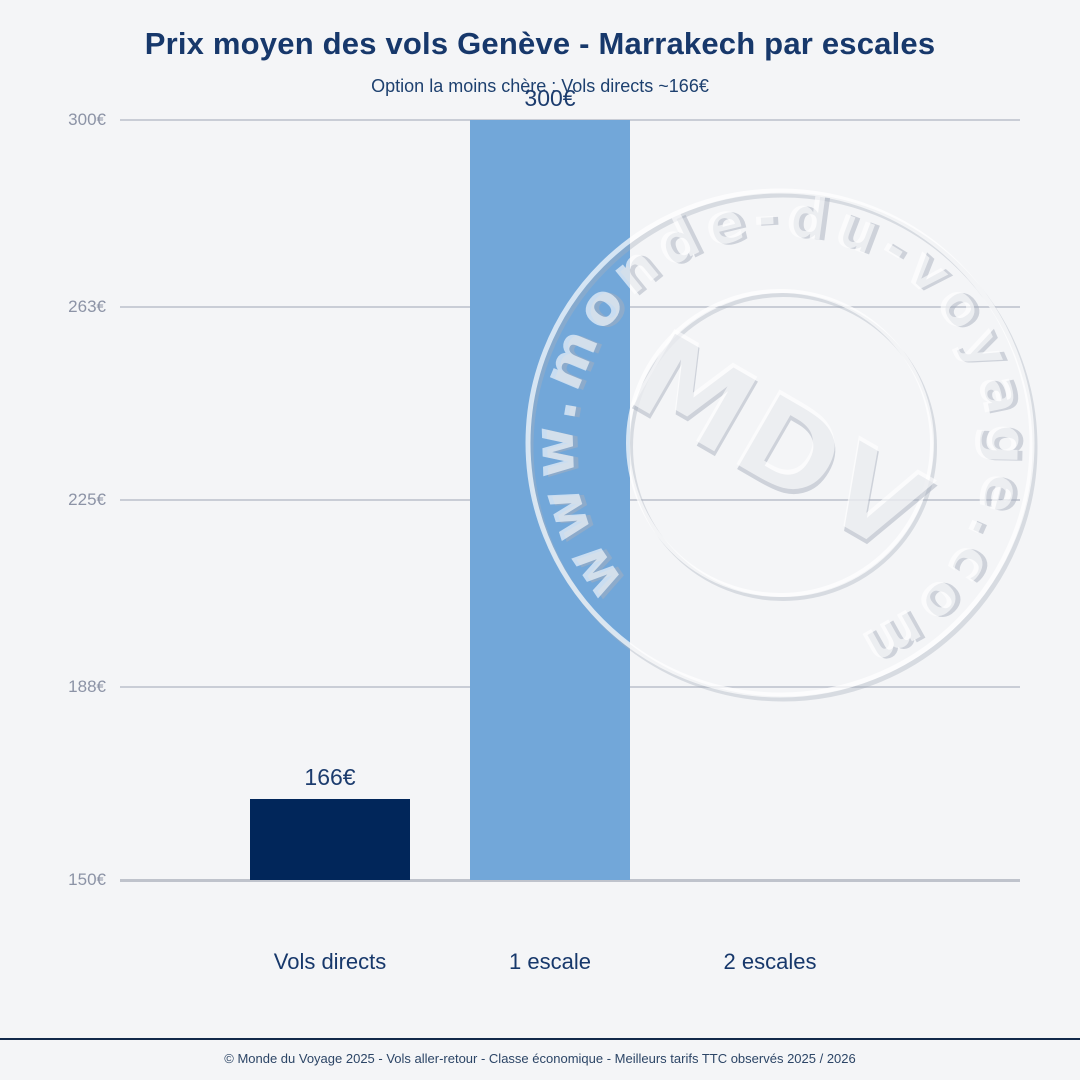  I want to click on ytick-label-300€: 300€, so click(87, 119).